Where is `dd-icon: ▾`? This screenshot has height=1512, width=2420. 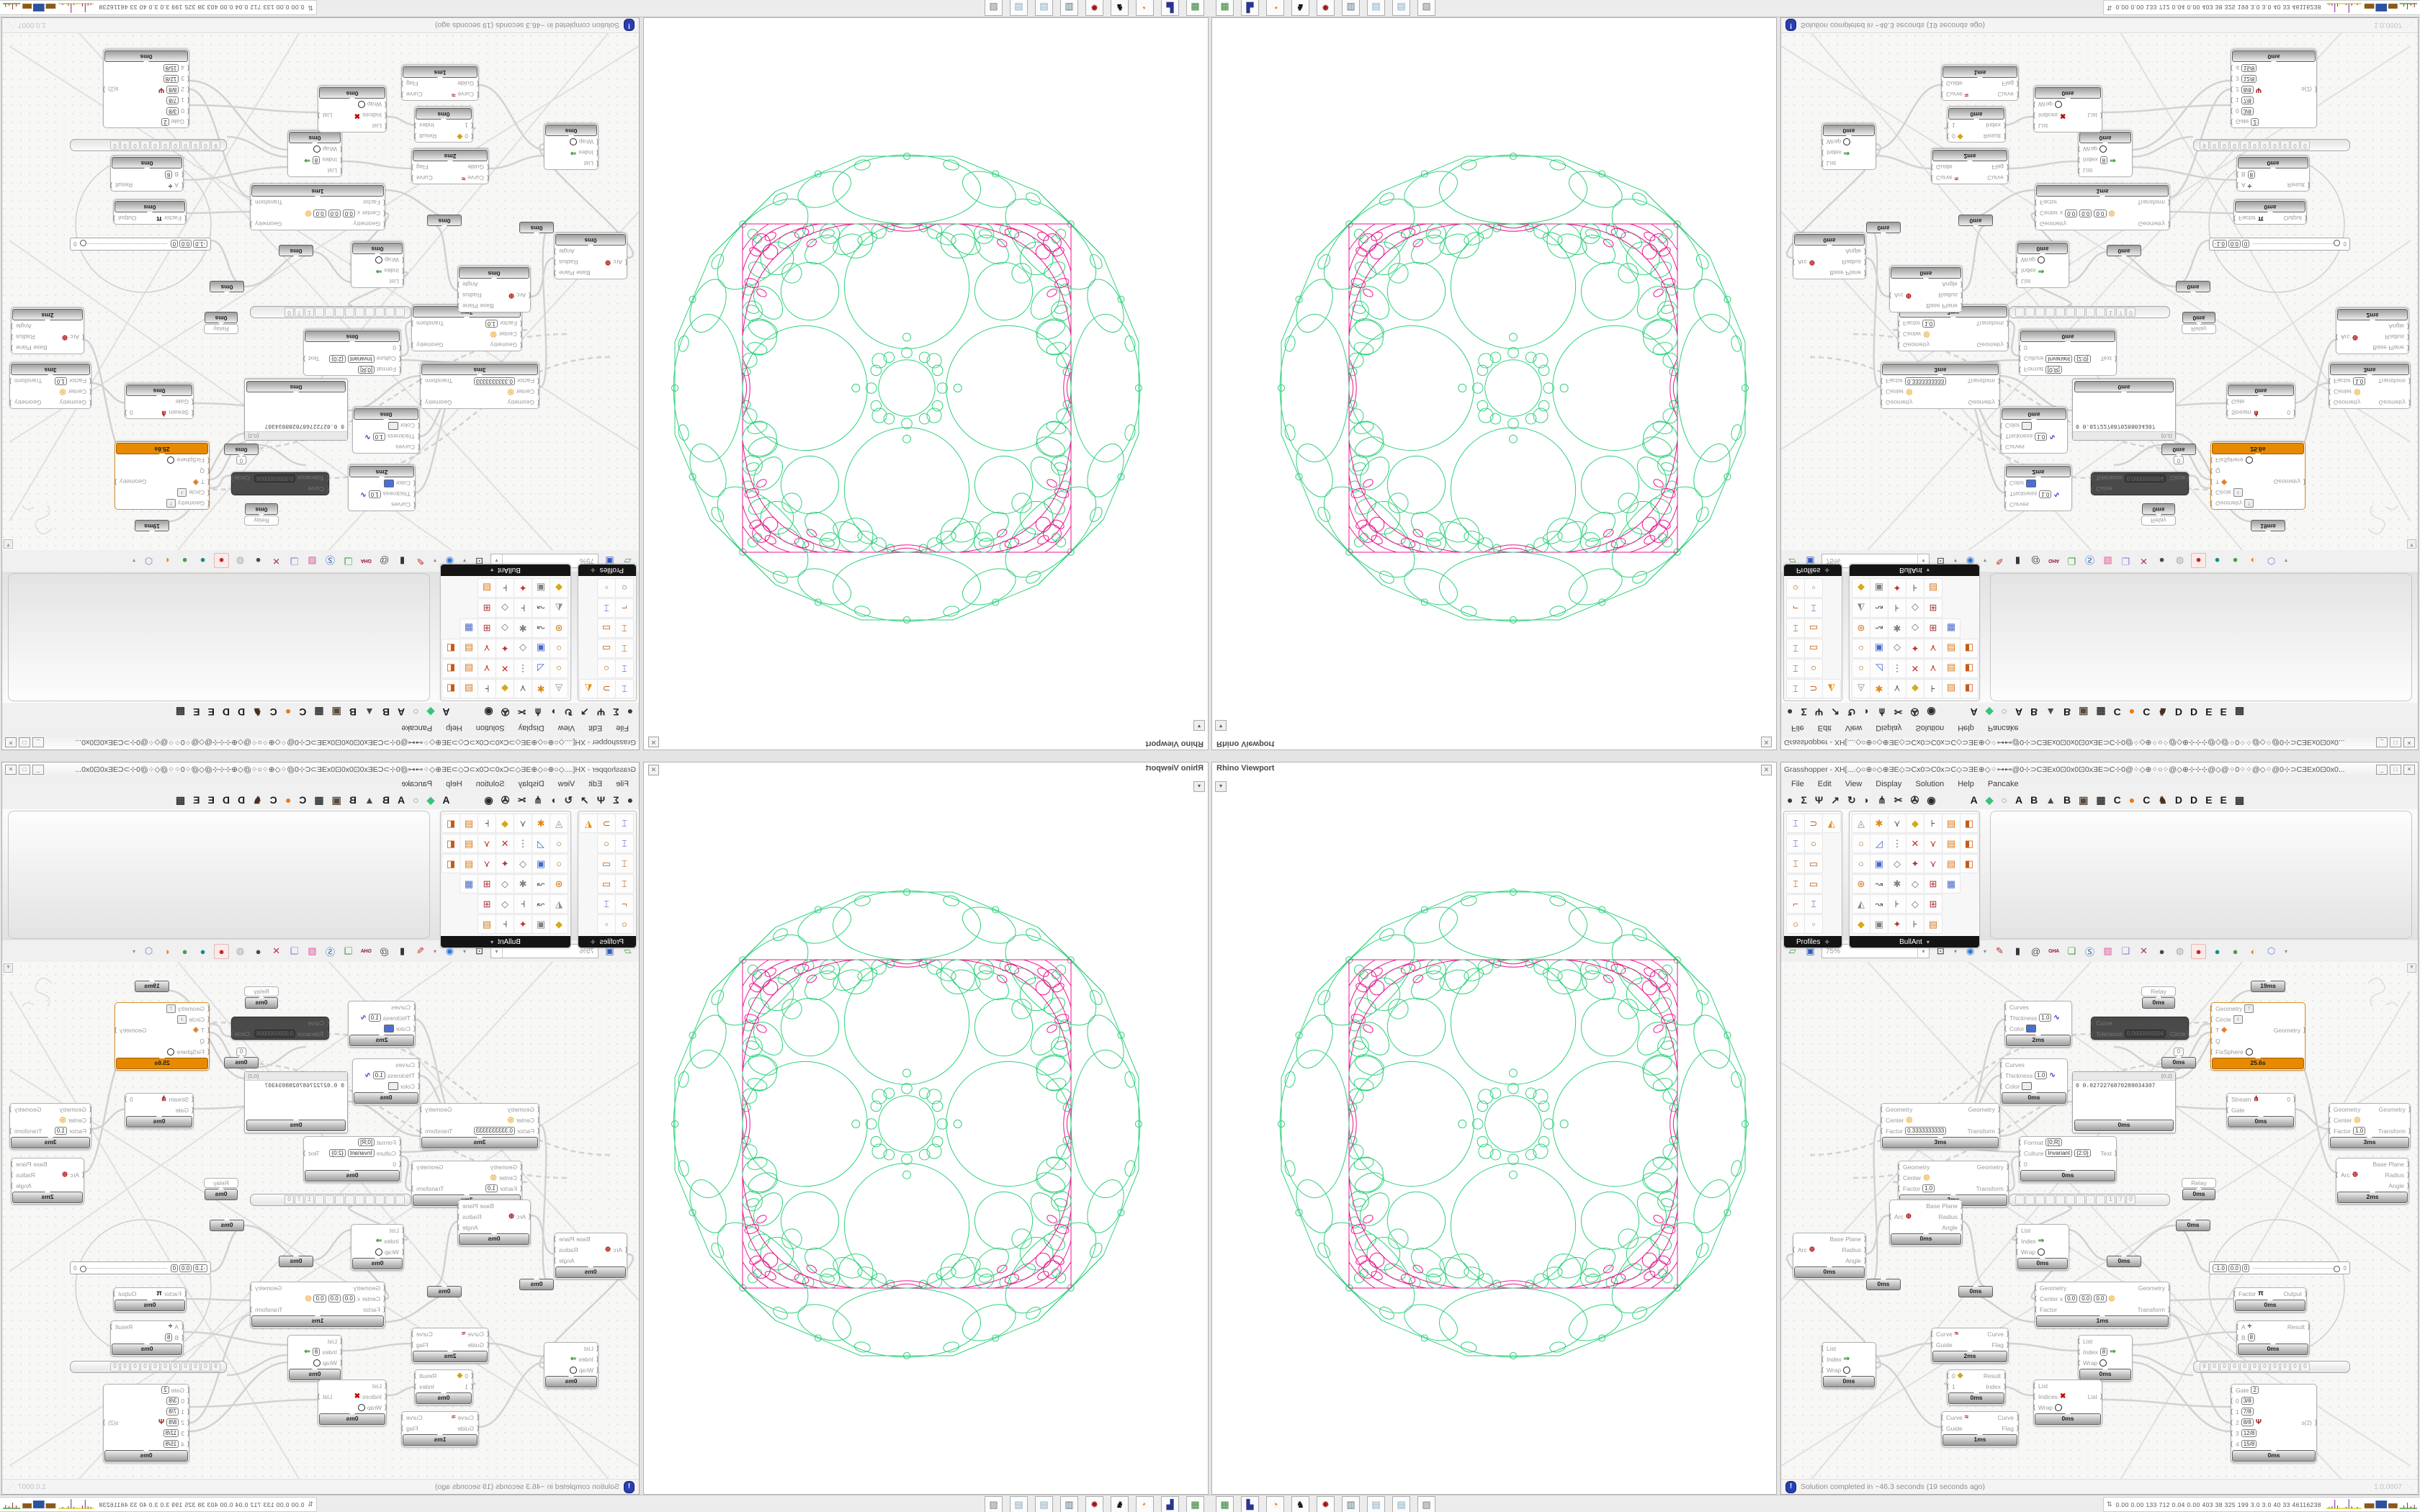 dd-icon: ▾ is located at coordinates (2285, 951).